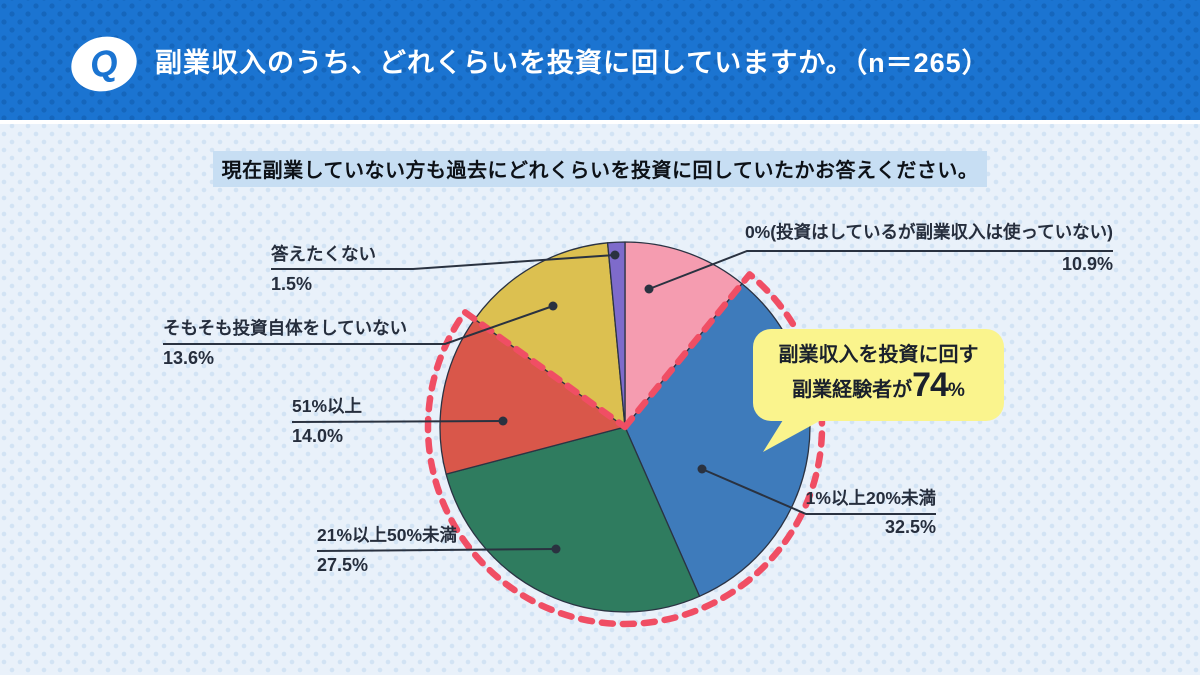  What do you see at coordinates (572, 62) in the screenshot?
I see `question-title: 副業収入のうち、どれくらいを投資に回していますか。（n＝265）` at bounding box center [572, 62].